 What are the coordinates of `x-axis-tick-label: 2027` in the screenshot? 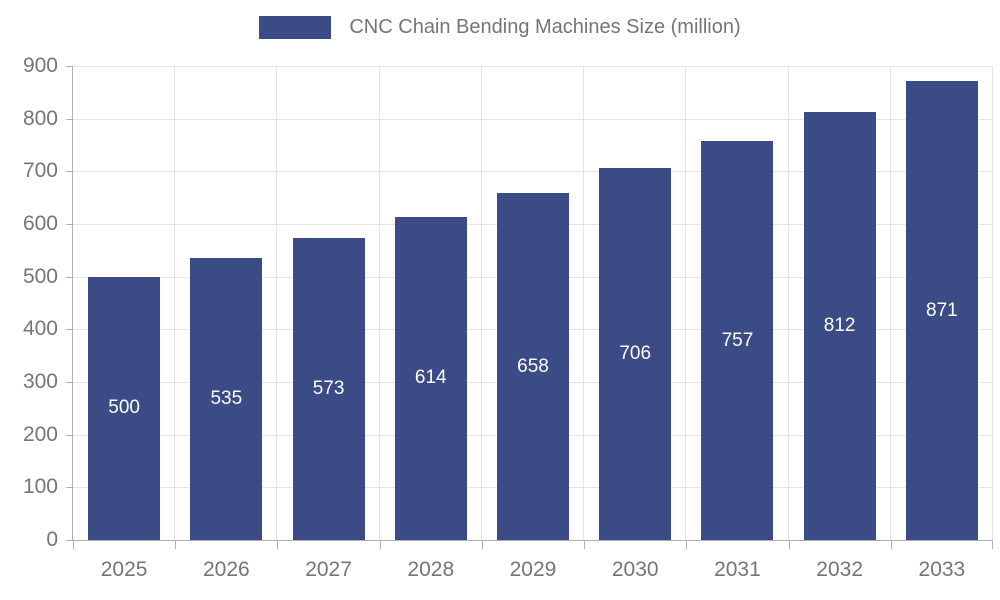 It's located at (328, 569).